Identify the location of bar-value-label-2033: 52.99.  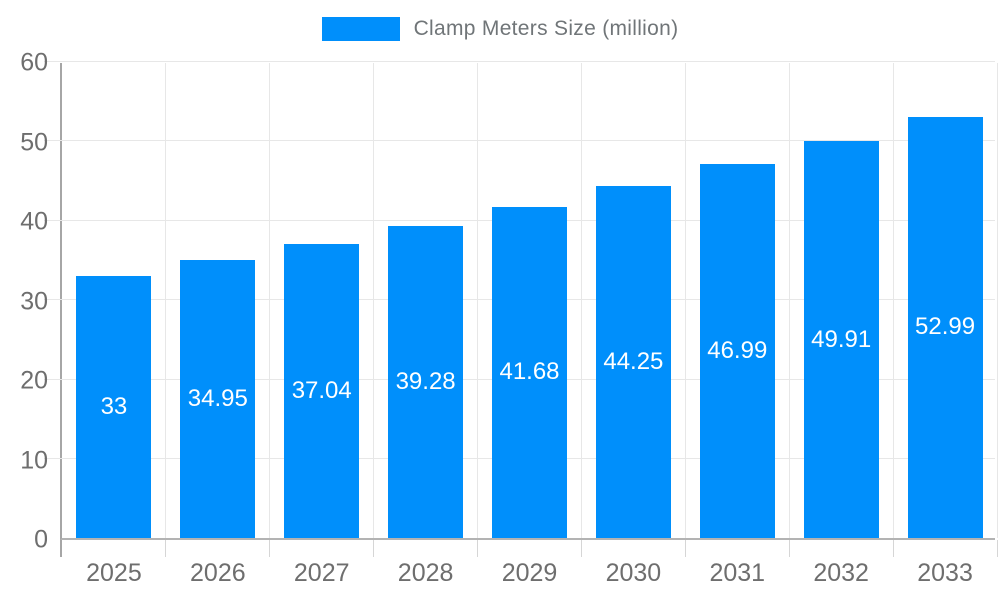
(945, 327).